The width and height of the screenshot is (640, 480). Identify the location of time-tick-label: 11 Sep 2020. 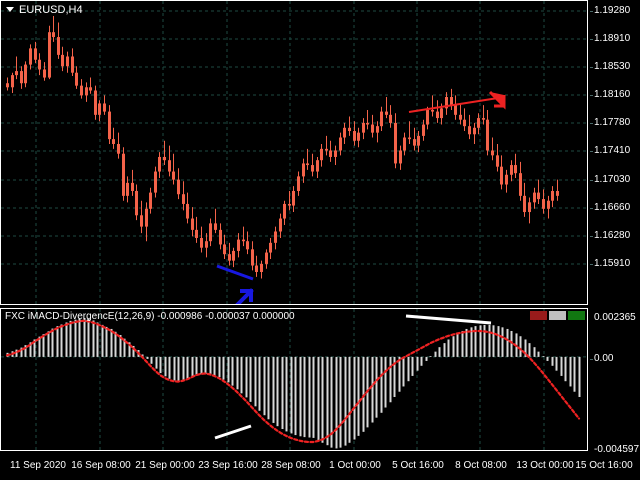
(38, 465).